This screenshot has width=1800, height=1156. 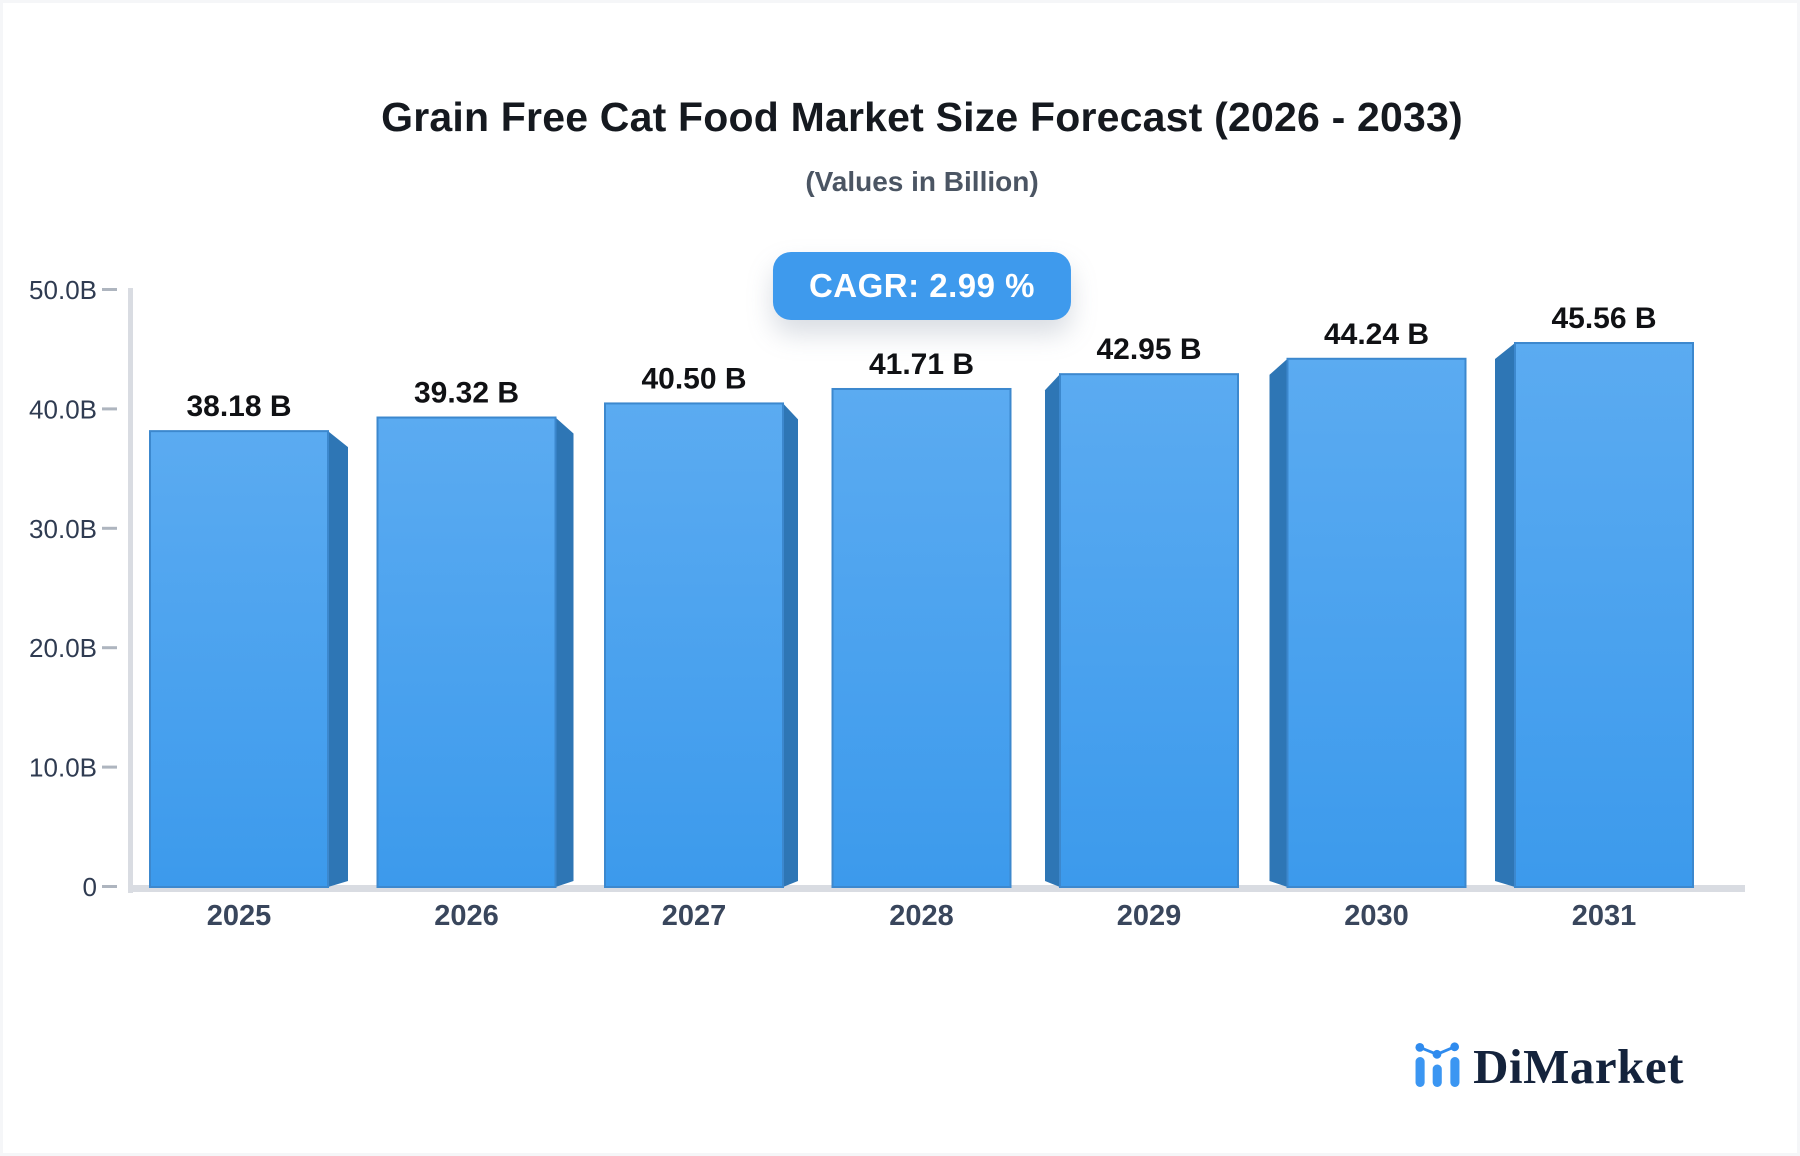 I want to click on bar-value-label: 40.50 B, so click(x=693, y=378).